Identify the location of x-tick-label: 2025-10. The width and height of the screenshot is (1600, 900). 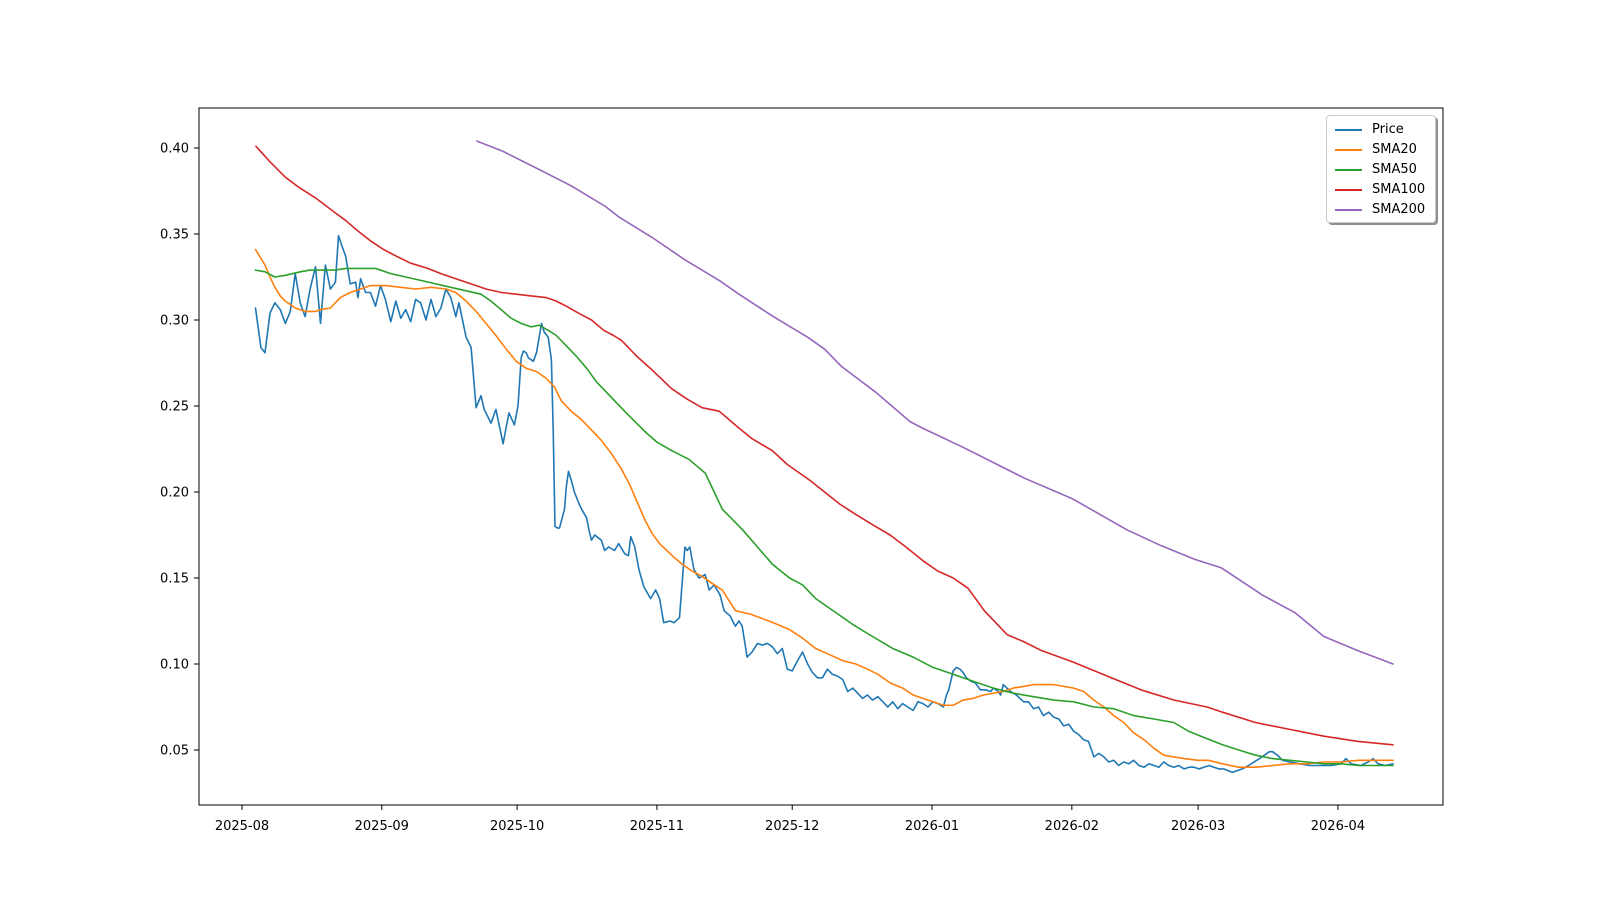
(517, 826).